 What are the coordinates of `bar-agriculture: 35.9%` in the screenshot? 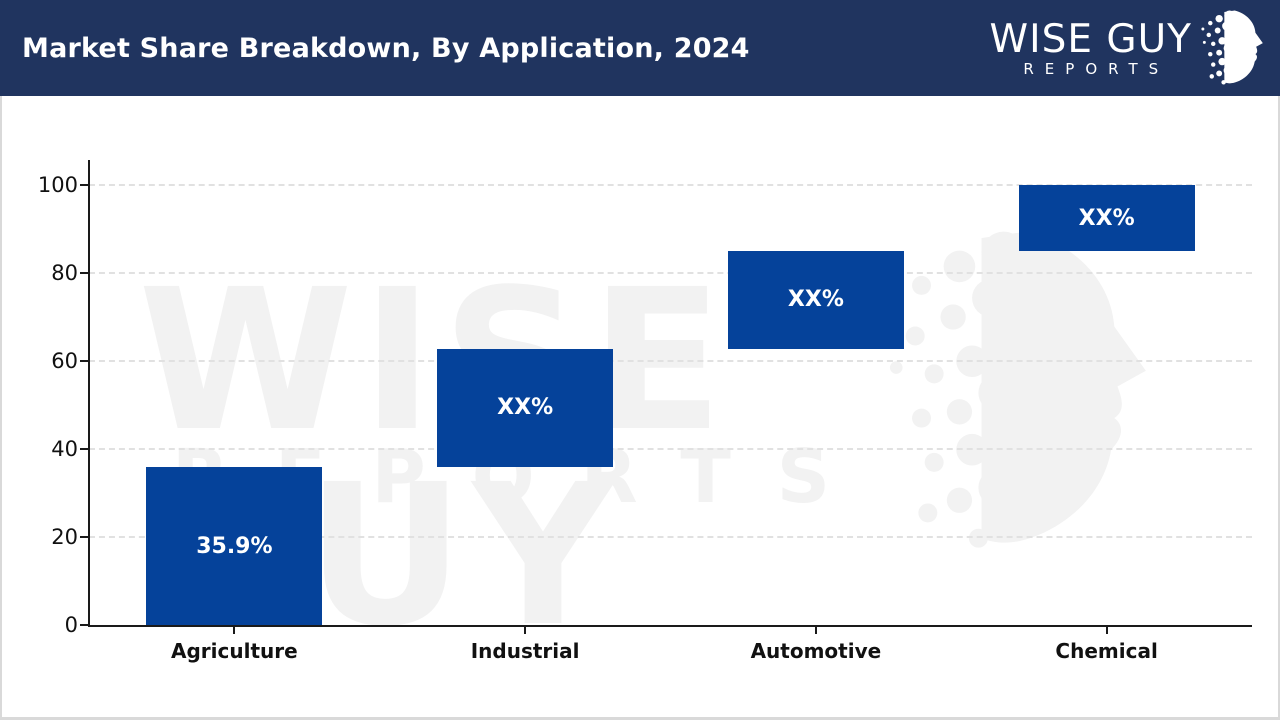 It's located at (234, 546).